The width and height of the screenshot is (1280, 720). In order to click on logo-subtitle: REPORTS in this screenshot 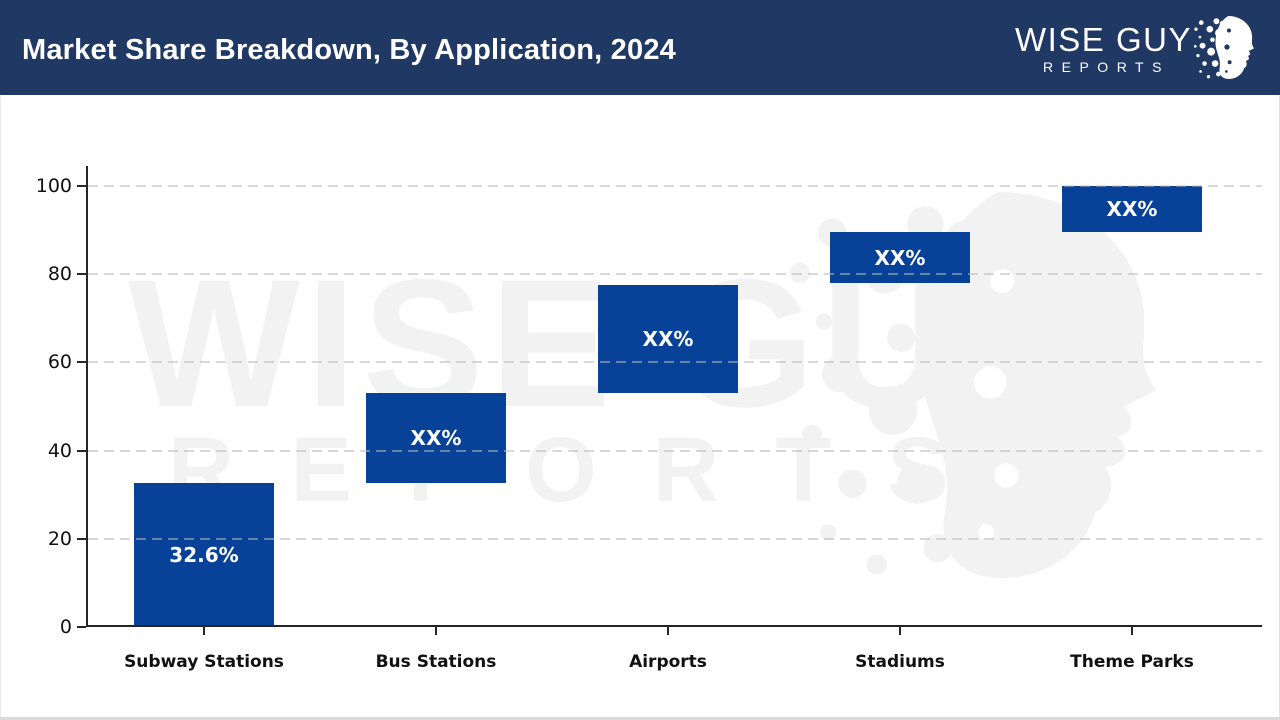, I will do `click(1106, 66)`.